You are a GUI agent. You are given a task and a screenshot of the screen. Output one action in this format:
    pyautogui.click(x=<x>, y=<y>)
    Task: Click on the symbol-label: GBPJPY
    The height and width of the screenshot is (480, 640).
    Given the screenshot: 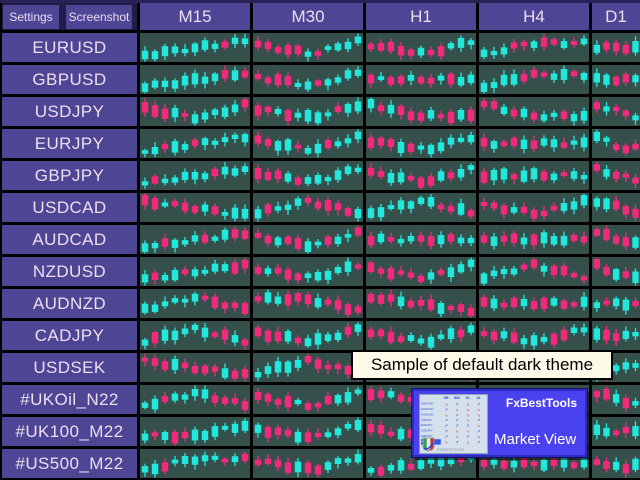 What is the action you would take?
    pyautogui.click(x=69, y=175)
    